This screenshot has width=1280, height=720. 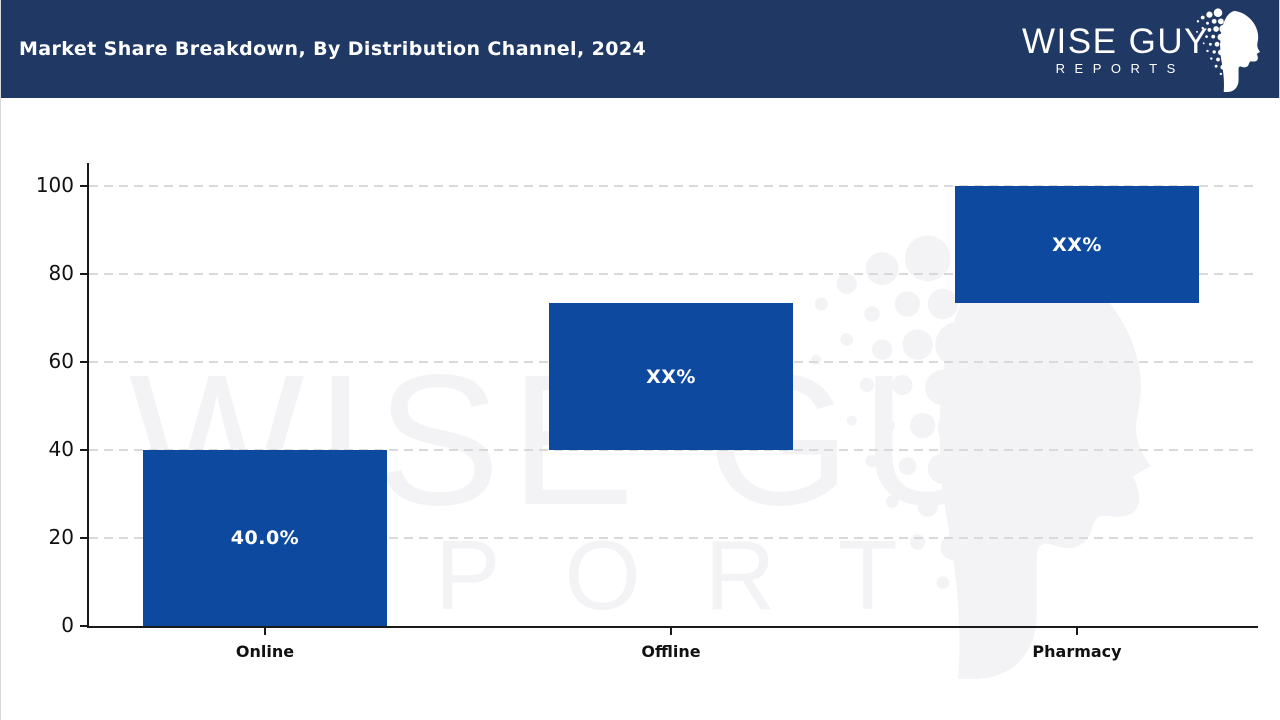 I want to click on x-axis-line, so click(x=672, y=627).